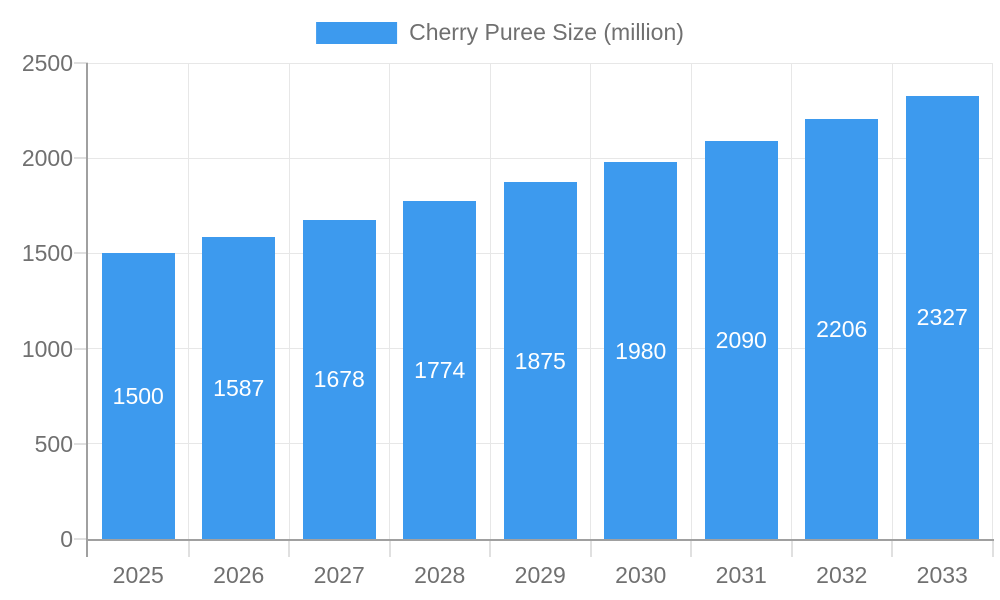 The image size is (1000, 600). What do you see at coordinates (138, 575) in the screenshot?
I see `x-axis-label: 2025` at bounding box center [138, 575].